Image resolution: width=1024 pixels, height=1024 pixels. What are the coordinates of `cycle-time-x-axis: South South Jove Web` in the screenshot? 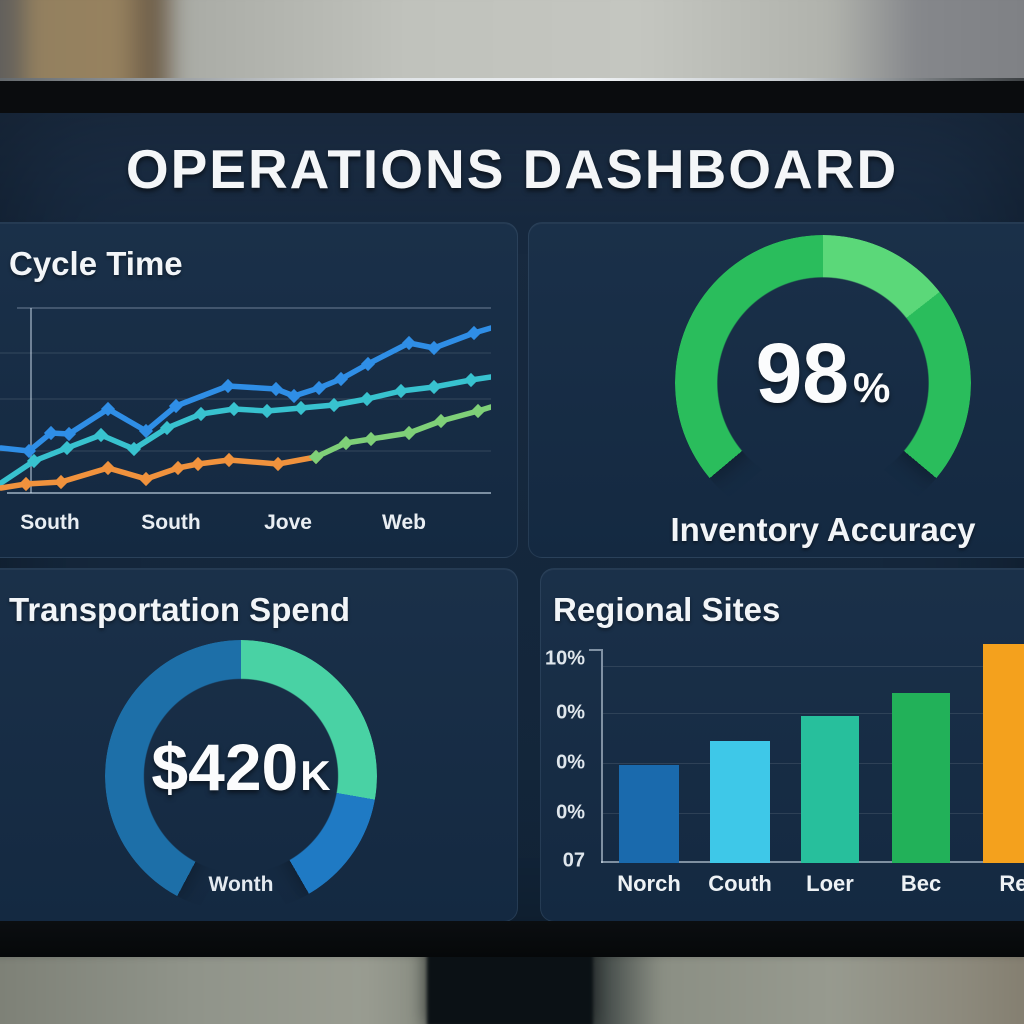 It's located at (245, 526).